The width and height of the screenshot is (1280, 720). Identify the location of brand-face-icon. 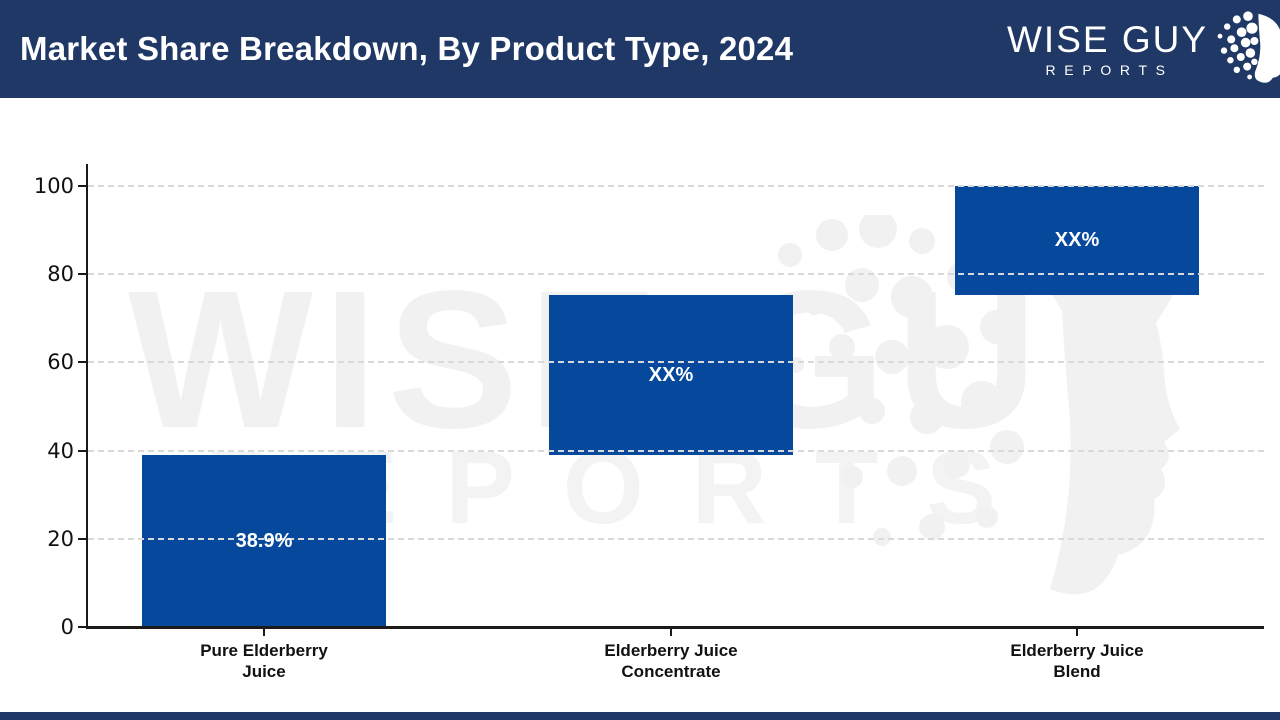
(1248, 47).